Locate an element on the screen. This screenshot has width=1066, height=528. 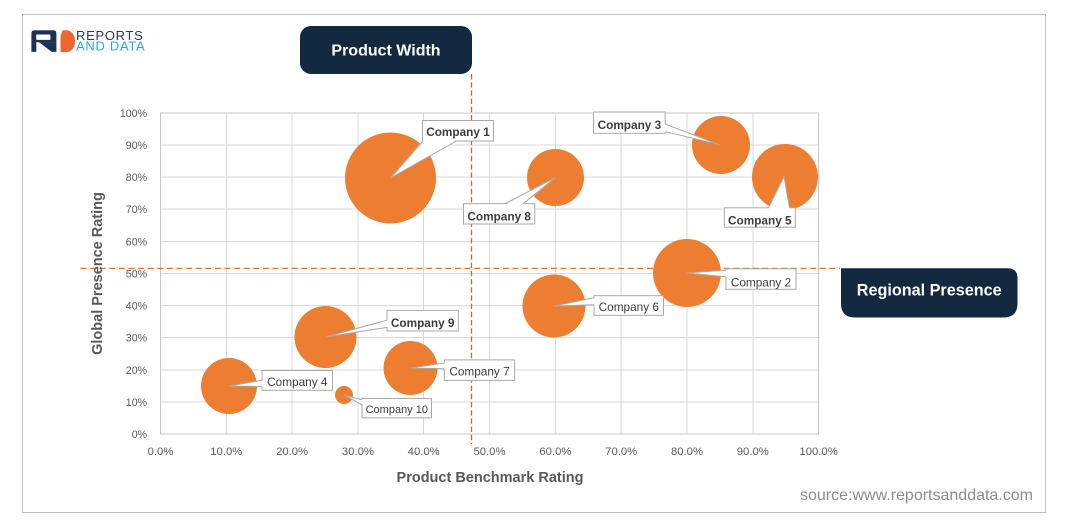
svg-text: 90% is located at coordinates (137, 146).